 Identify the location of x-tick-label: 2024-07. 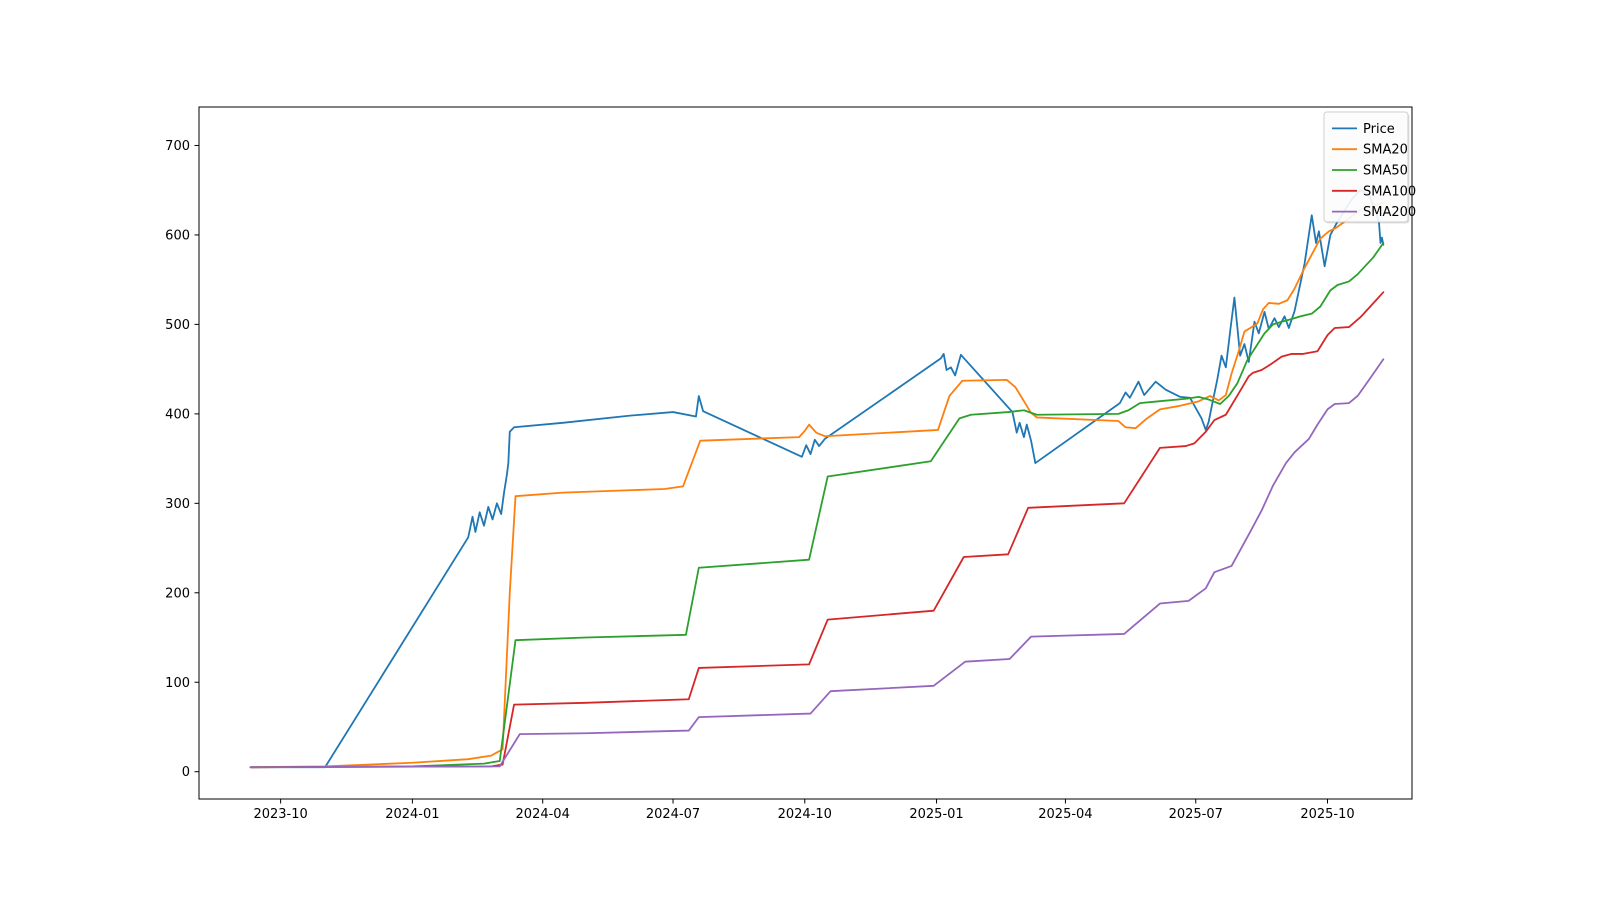
(673, 814).